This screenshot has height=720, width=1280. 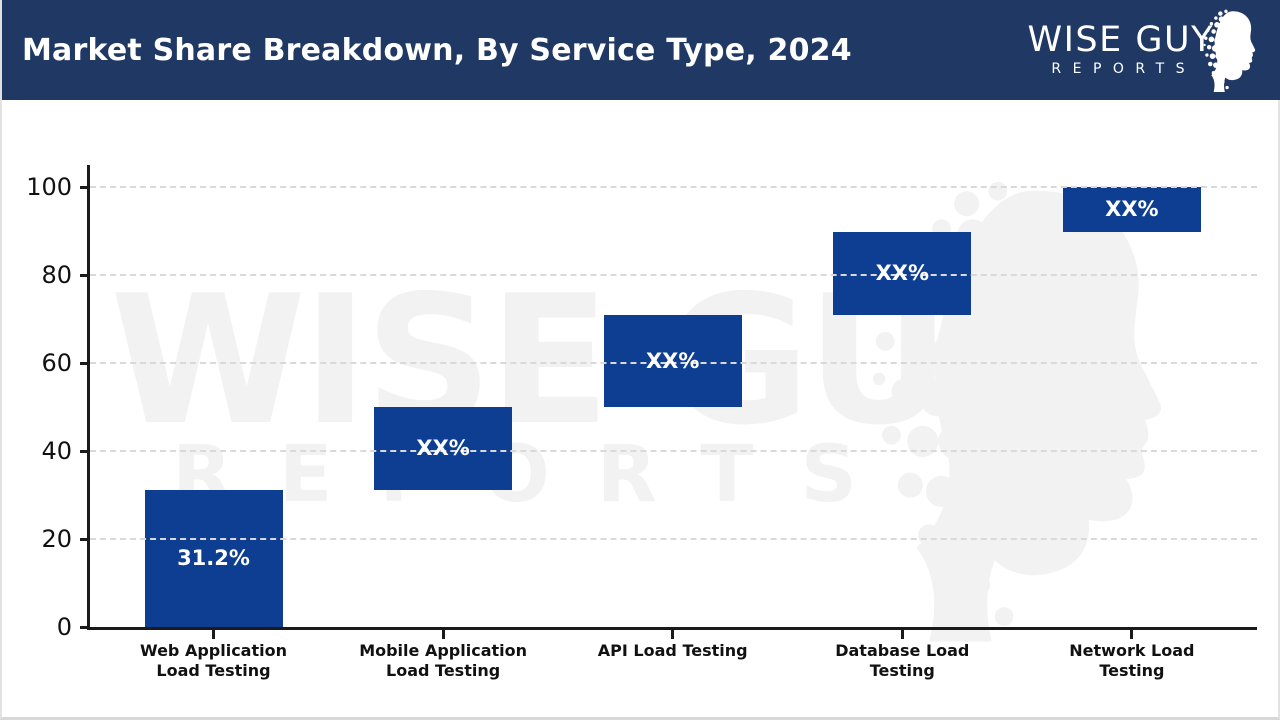 What do you see at coordinates (88, 397) in the screenshot?
I see `y-axis-line` at bounding box center [88, 397].